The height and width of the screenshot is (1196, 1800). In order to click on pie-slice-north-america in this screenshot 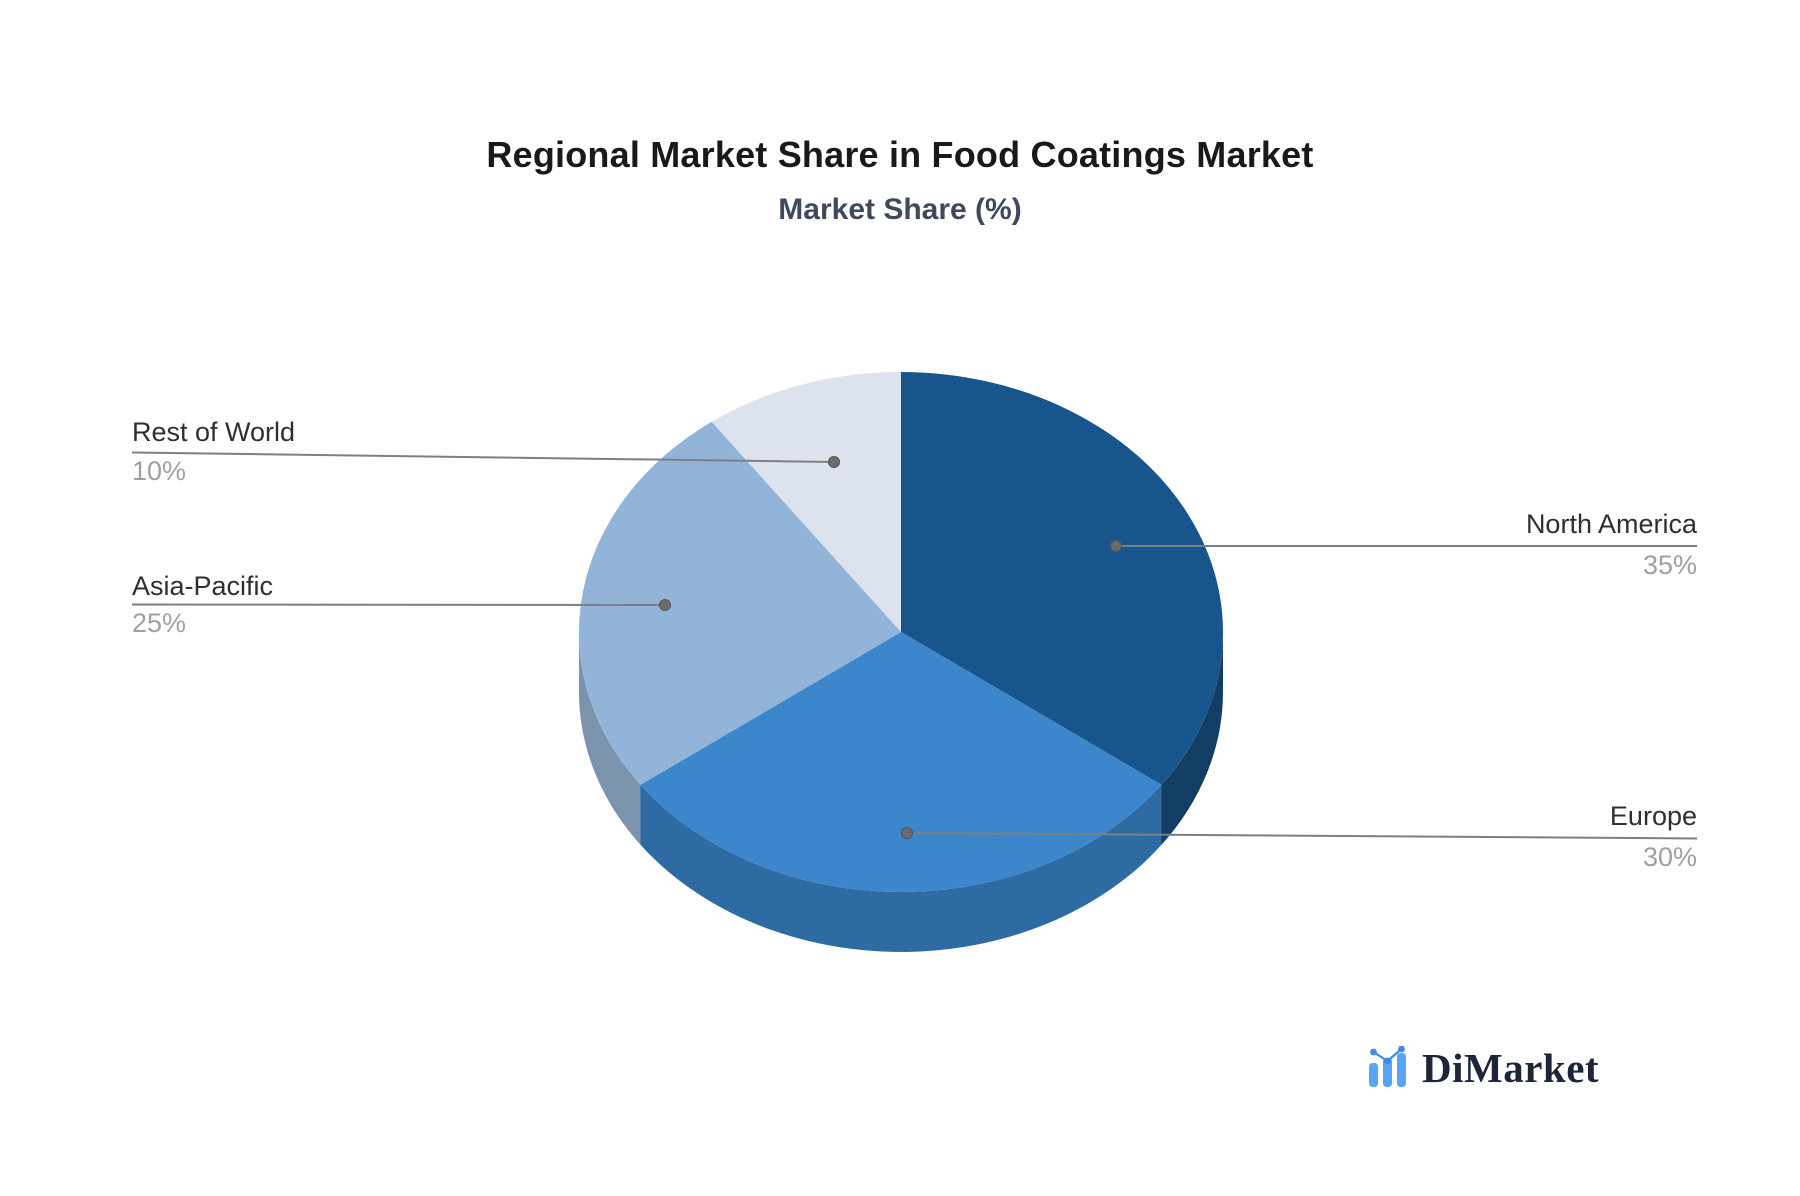, I will do `click(1062, 578)`.